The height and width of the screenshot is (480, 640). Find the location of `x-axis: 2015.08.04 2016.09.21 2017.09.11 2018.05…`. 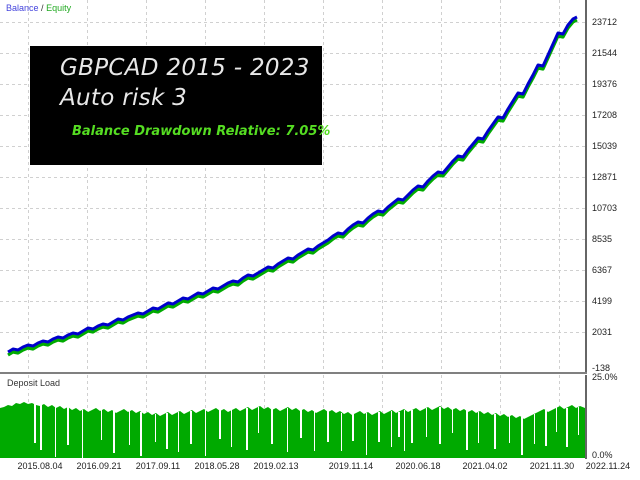

x-axis: 2015.08.04 2016.09.21 2017.09.11 2018.05… is located at coordinates (320, 470).